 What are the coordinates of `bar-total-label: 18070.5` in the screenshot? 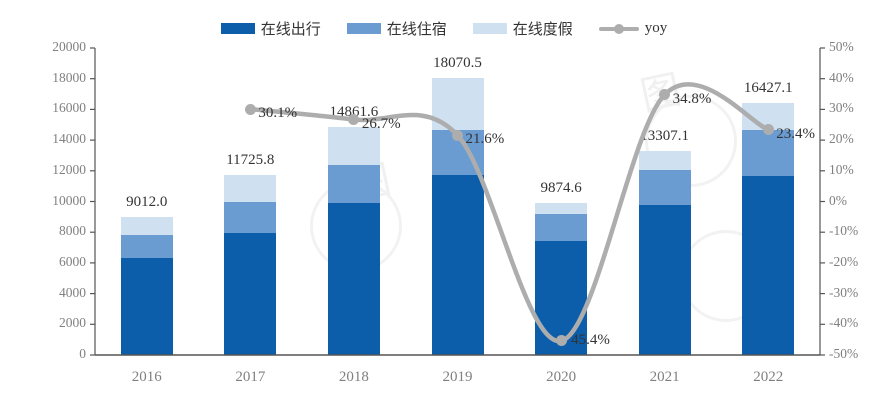 It's located at (457, 62).